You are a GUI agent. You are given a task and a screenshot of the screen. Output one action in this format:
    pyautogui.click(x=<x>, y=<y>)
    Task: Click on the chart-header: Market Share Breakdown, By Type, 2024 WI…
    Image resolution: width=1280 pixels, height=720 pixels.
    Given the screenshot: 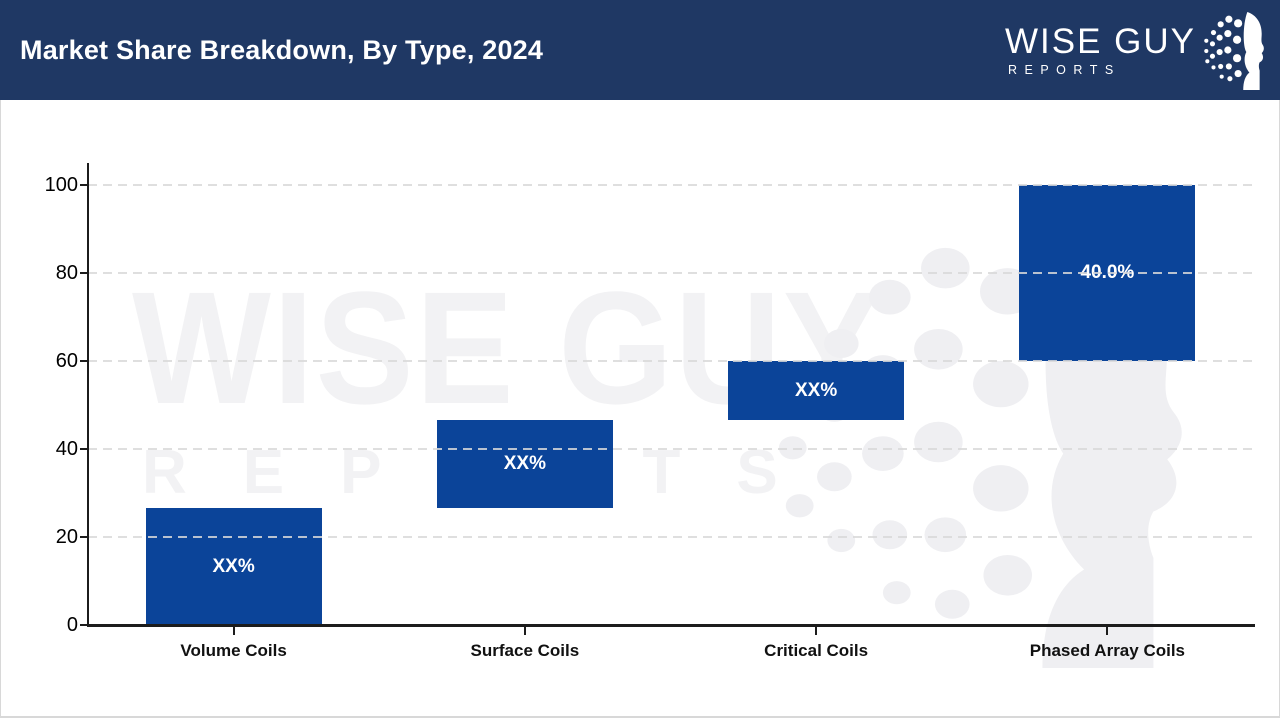 What is the action you would take?
    pyautogui.click(x=640, y=50)
    